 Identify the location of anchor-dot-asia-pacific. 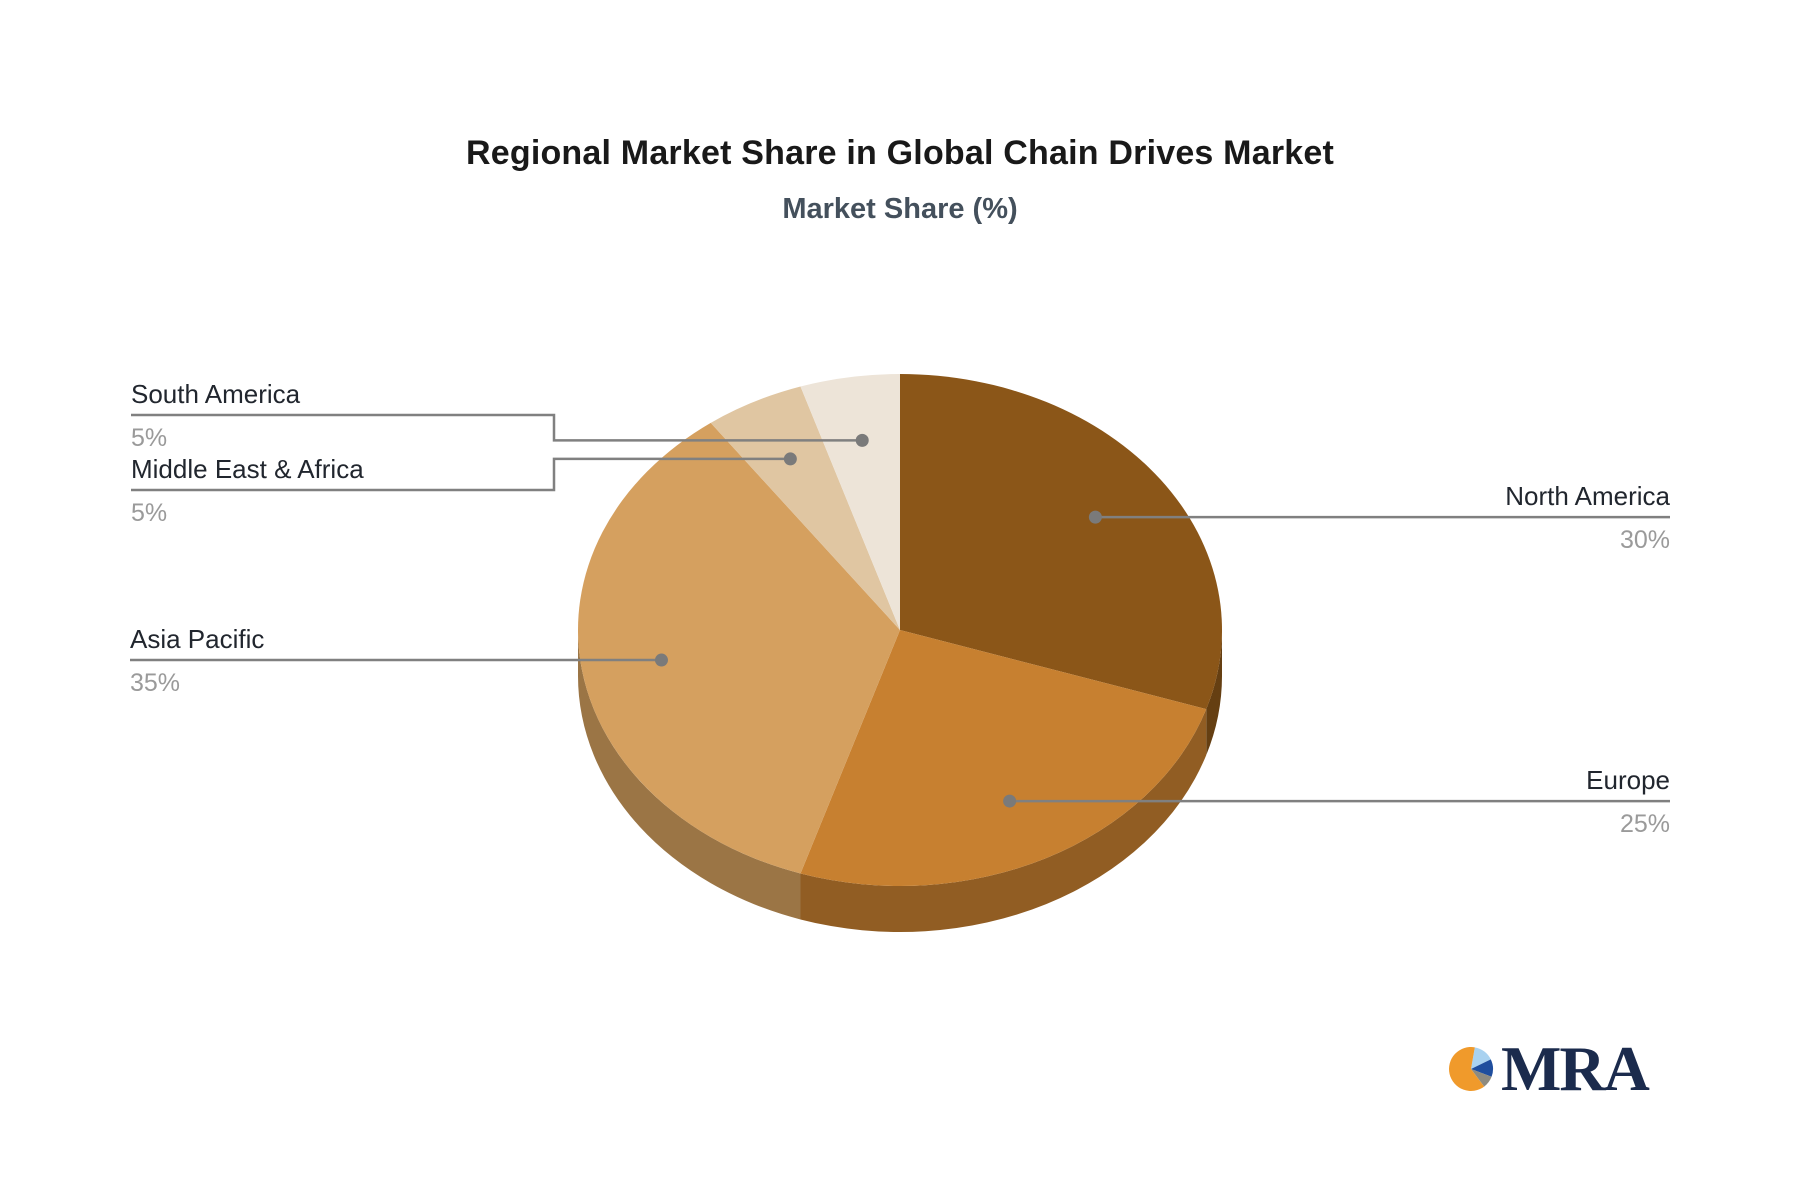
(661, 660).